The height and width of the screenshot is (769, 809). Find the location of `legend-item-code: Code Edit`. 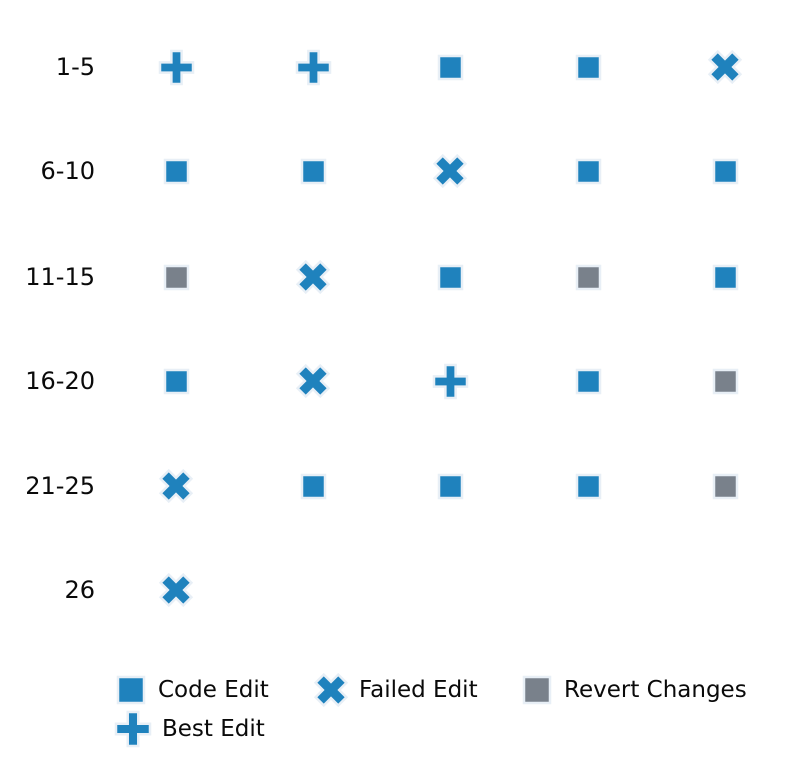

legend-item-code: Code Edit is located at coordinates (192, 690).